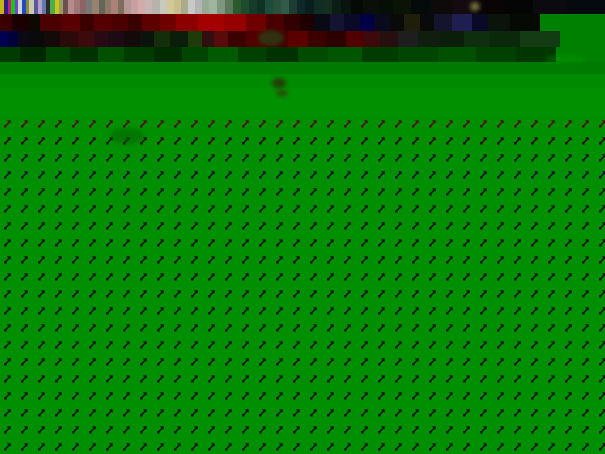 This screenshot has width=605, height=454. Describe the element at coordinates (279, 83) in the screenshot. I see `smear-blob-mid` at that location.